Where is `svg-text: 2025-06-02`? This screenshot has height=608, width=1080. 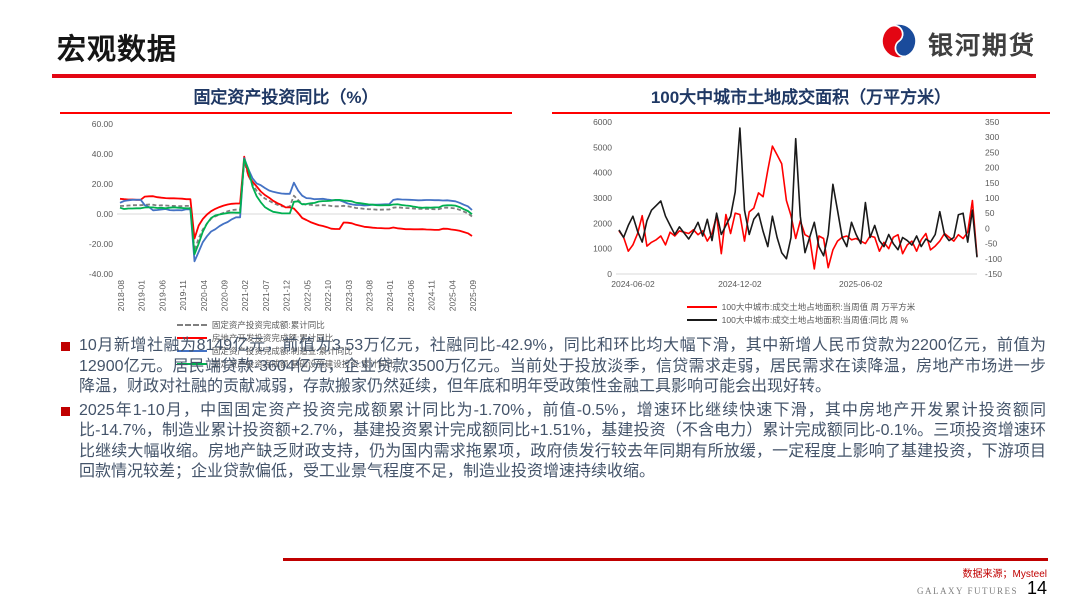 svg-text: 2025-06-02 is located at coordinates (861, 284).